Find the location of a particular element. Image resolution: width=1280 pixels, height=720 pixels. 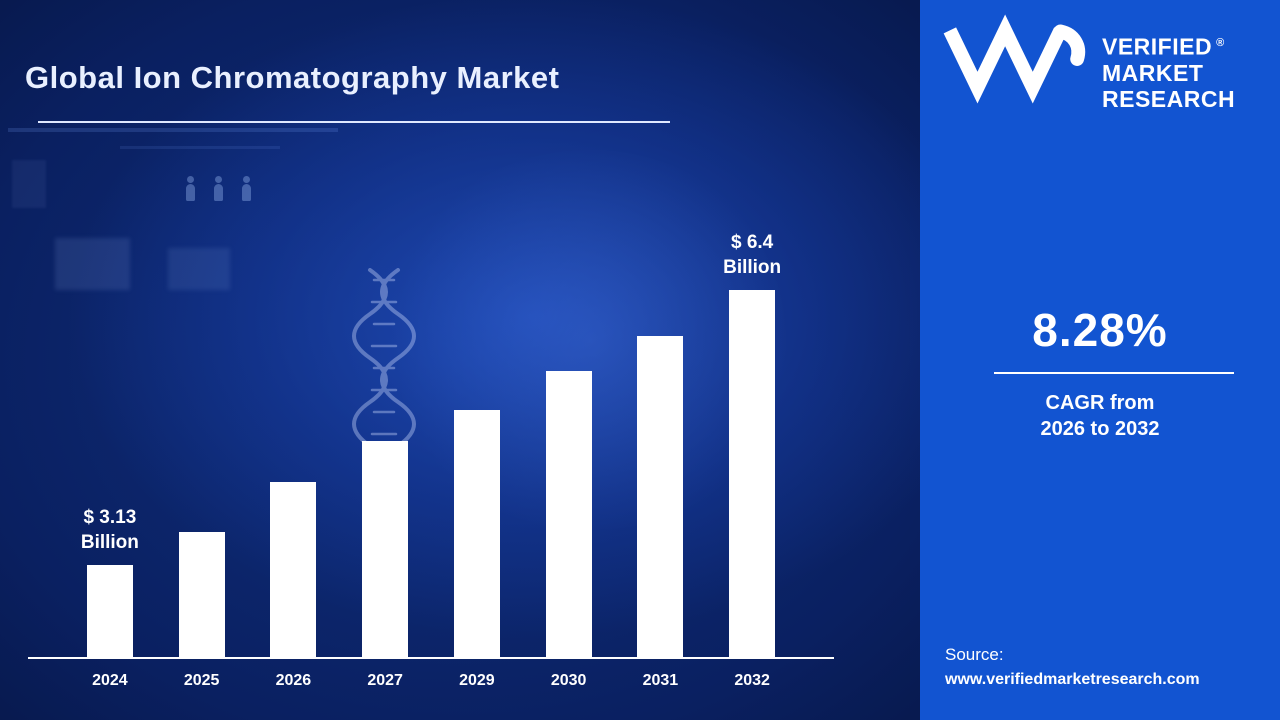

x-axis-tick-label: 2026 is located at coordinates (293, 680).